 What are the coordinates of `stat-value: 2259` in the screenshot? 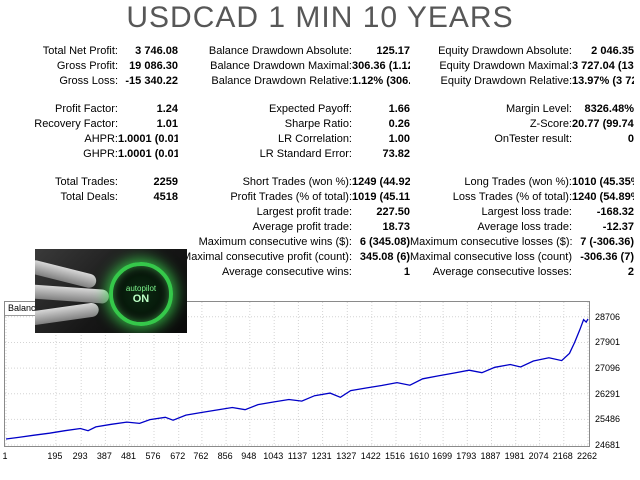 It's located at (165, 182).